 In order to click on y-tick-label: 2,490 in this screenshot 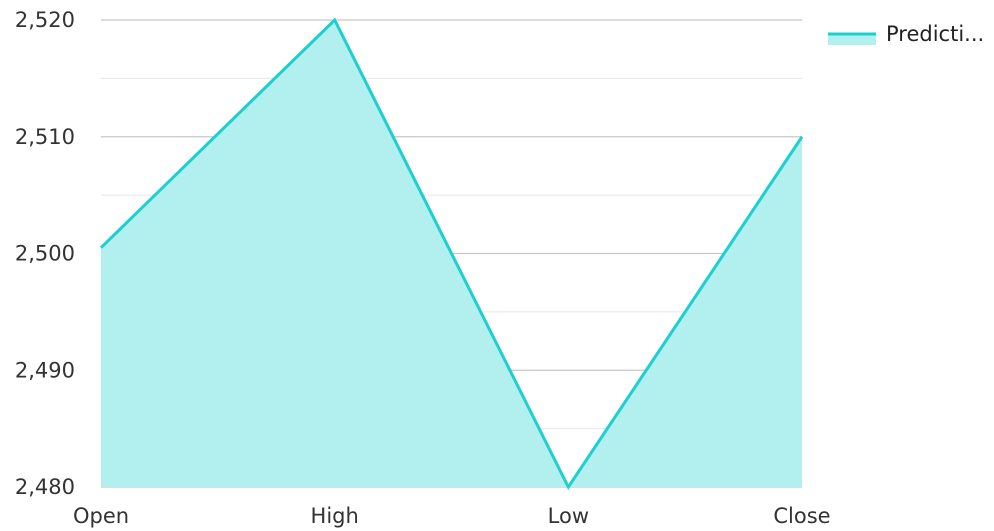, I will do `click(45, 370)`.